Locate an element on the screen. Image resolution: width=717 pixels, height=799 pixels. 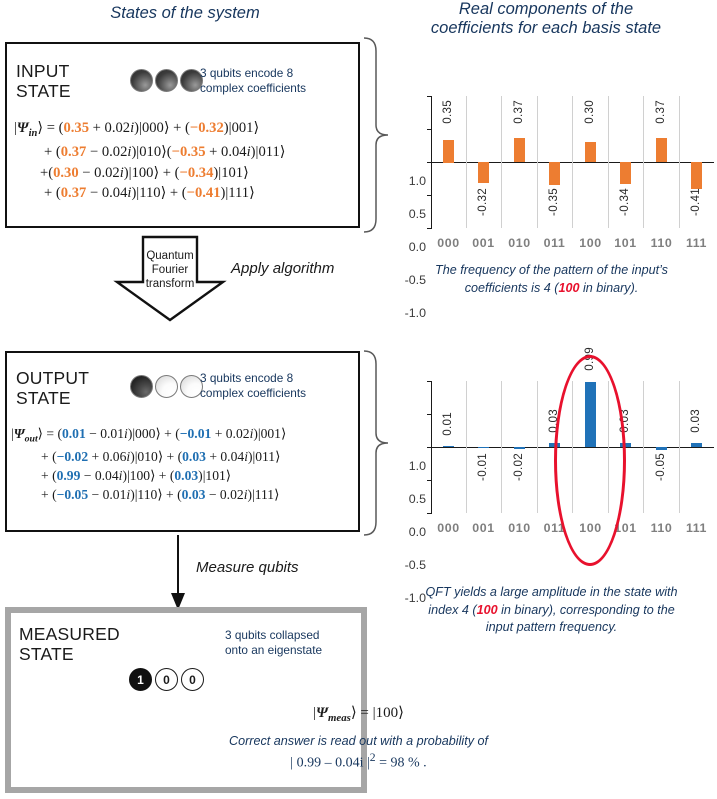
output-brace is located at coordinates (376, 443).